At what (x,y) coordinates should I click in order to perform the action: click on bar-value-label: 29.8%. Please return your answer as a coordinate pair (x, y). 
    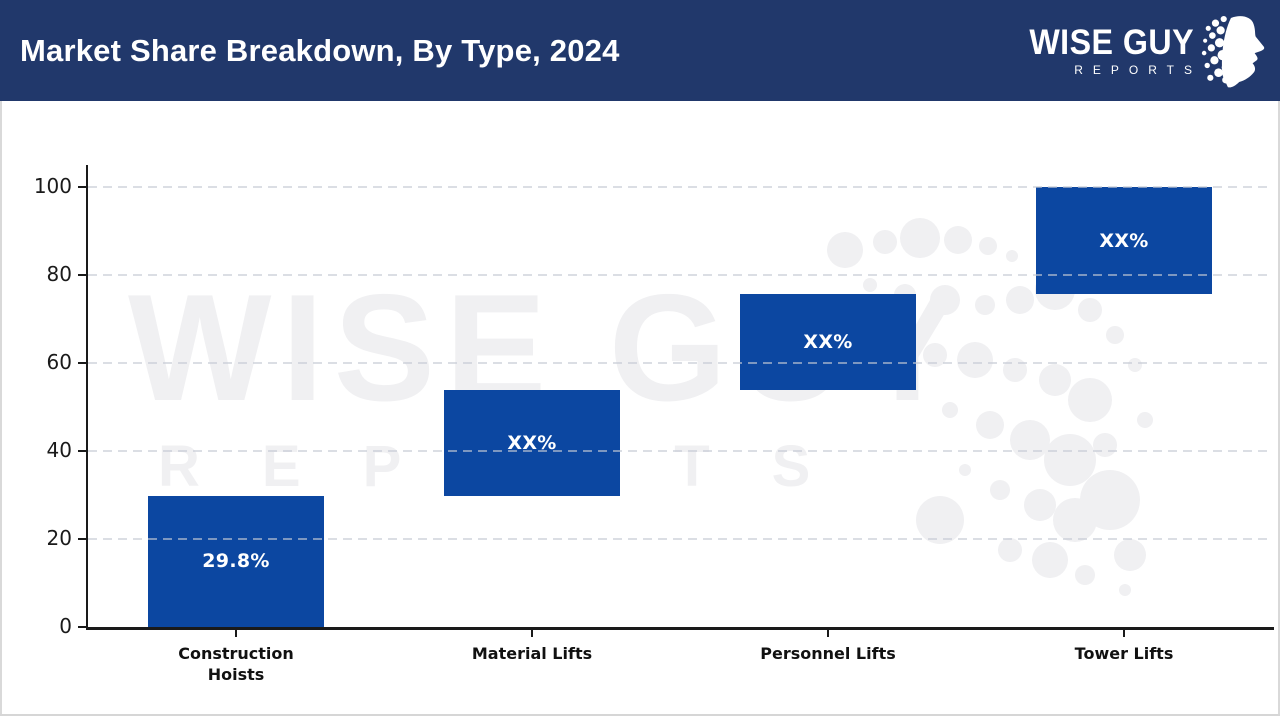
    Looking at the image, I should click on (236, 561).